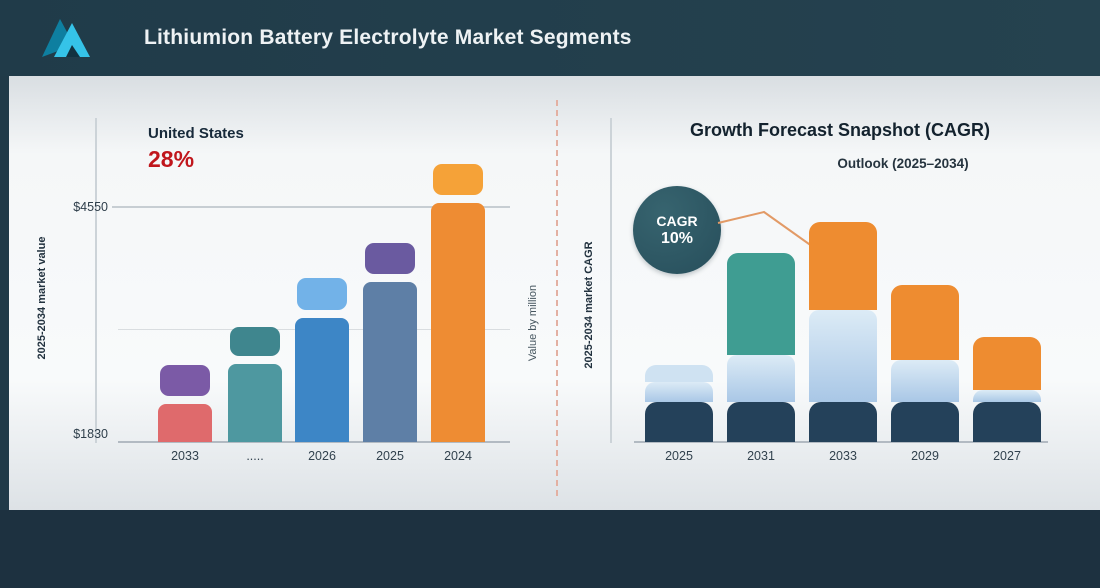  What do you see at coordinates (458, 456) in the screenshot?
I see `left-x-label: 2024` at bounding box center [458, 456].